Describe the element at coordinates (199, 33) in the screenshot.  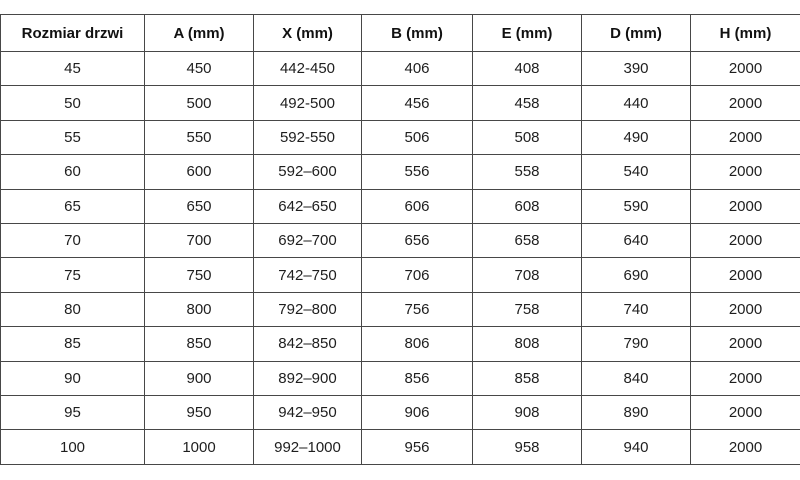
I see `column-header-a-mm: A (mm)` at that location.